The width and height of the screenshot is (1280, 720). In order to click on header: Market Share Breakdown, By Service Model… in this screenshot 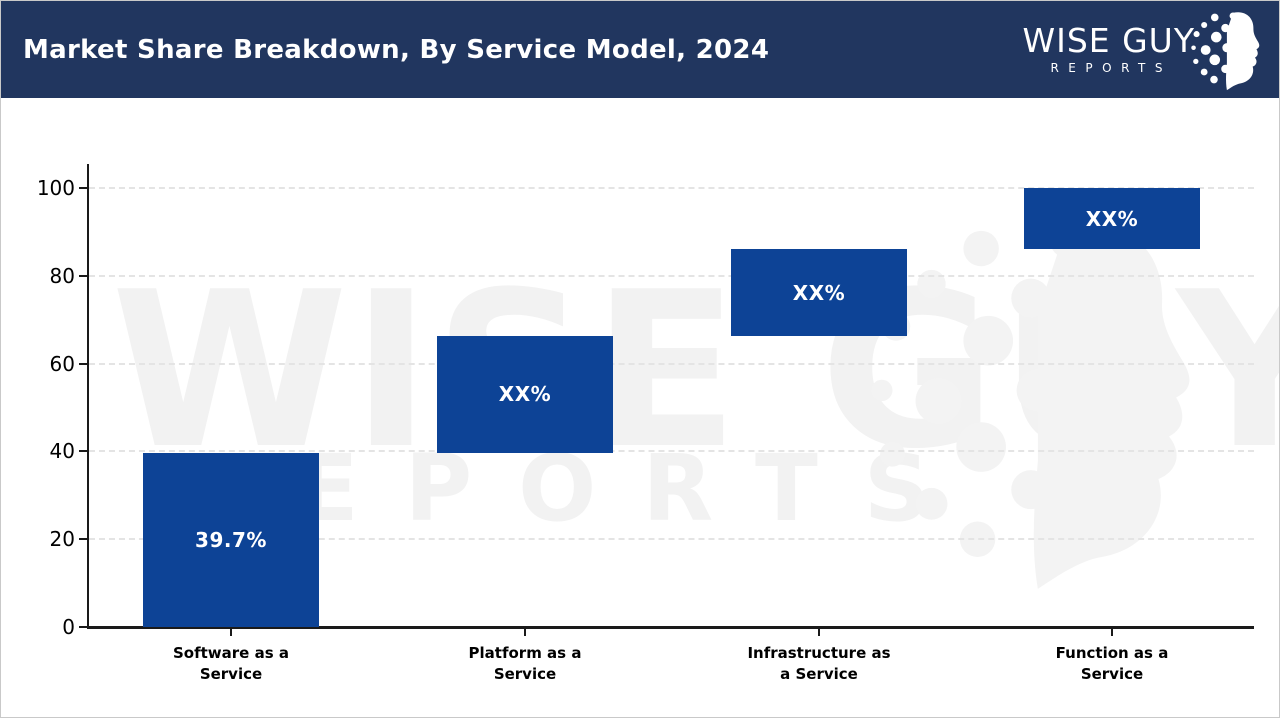, I will do `click(640, 49)`.